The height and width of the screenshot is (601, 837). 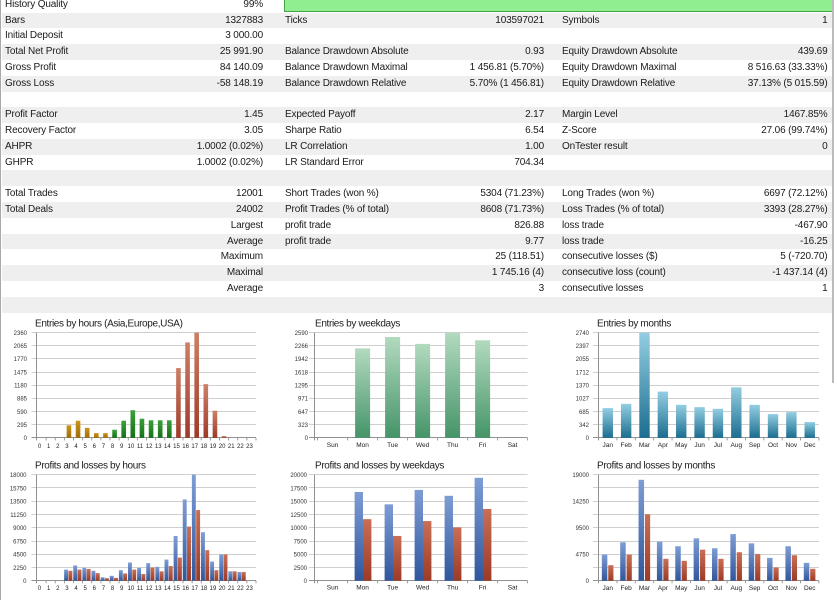 What do you see at coordinates (298, 489) in the screenshot?
I see `svg-text: 17500` at bounding box center [298, 489].